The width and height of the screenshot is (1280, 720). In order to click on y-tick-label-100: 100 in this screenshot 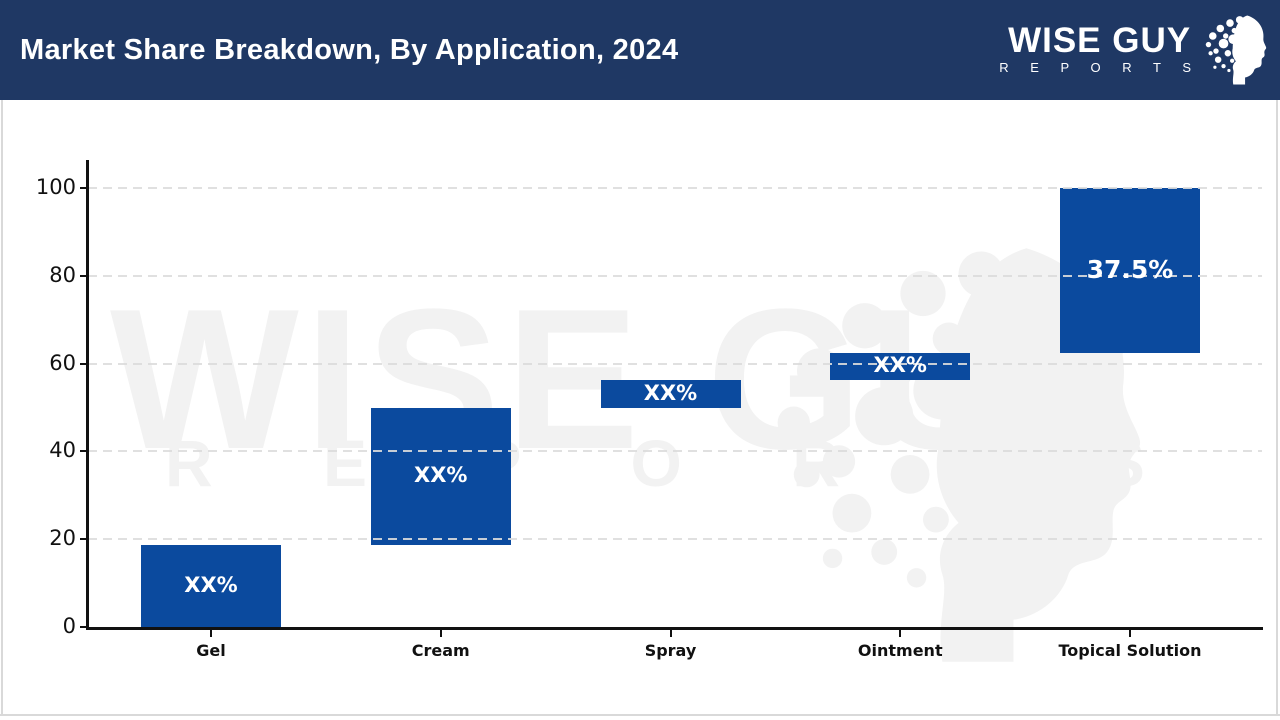, I will do `click(55, 187)`.